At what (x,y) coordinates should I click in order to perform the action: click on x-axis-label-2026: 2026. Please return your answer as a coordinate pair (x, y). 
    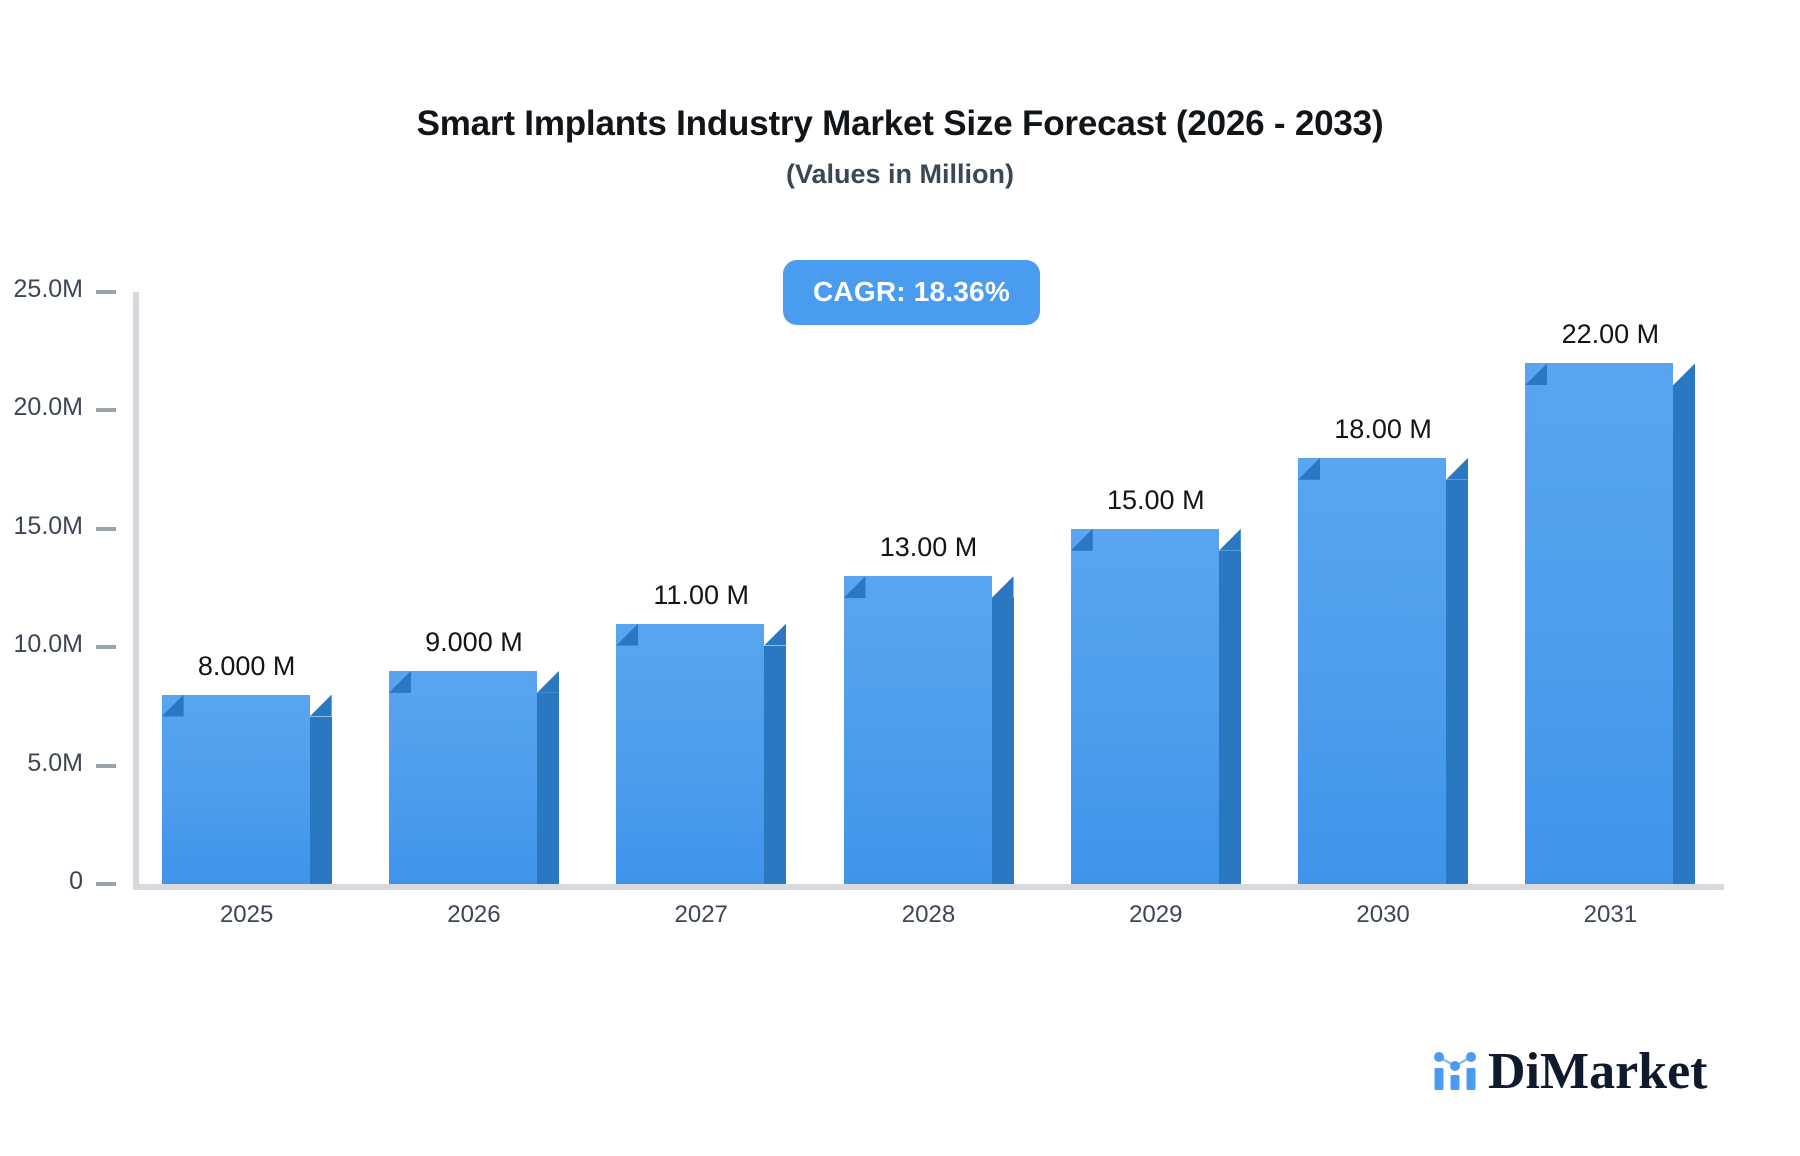
    Looking at the image, I should click on (474, 914).